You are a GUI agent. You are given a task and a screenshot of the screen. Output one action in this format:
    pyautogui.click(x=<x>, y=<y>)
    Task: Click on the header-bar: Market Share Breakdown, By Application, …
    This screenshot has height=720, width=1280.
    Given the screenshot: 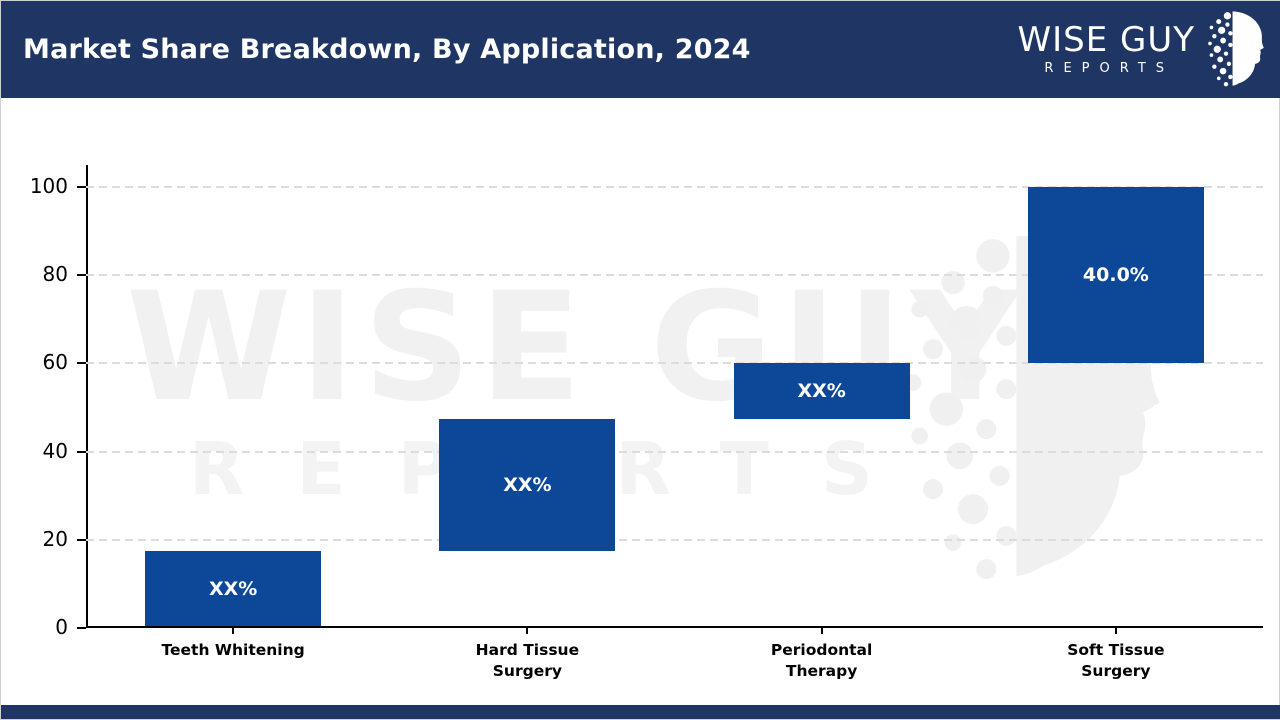 What is the action you would take?
    pyautogui.click(x=640, y=49)
    